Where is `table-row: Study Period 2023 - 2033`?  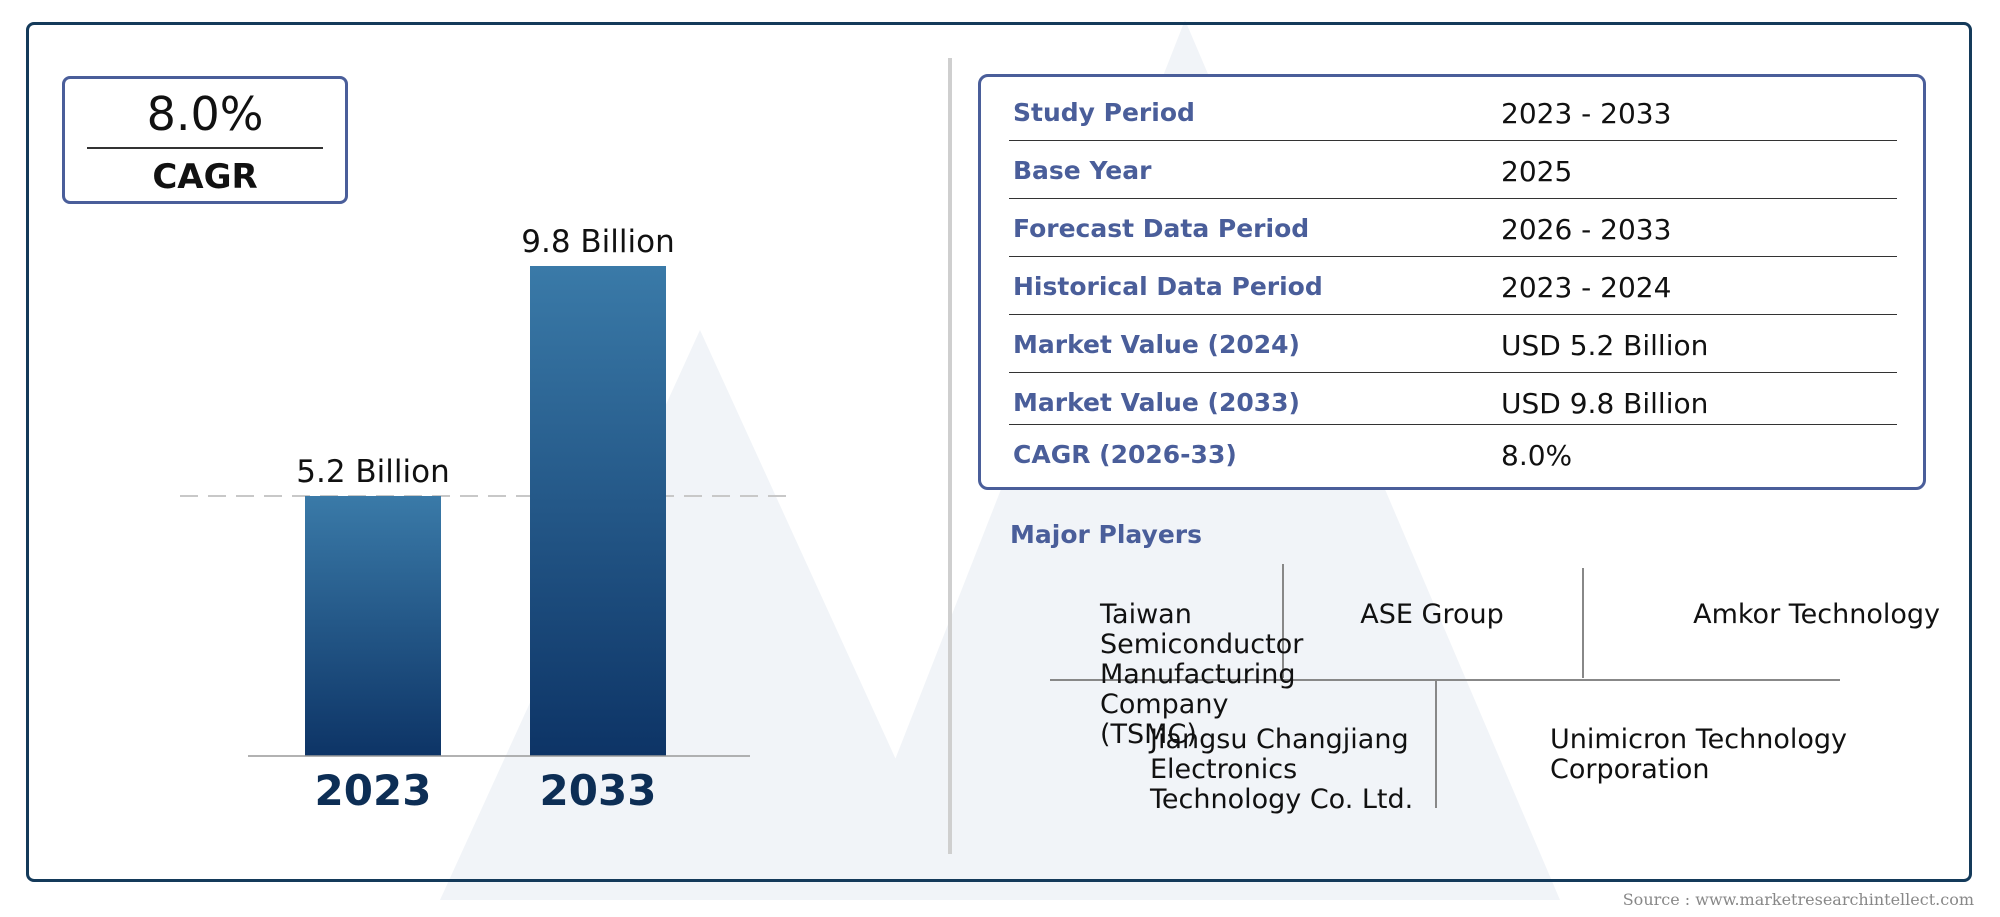 table-row: Study Period 2023 - 2033 is located at coordinates (1453, 112).